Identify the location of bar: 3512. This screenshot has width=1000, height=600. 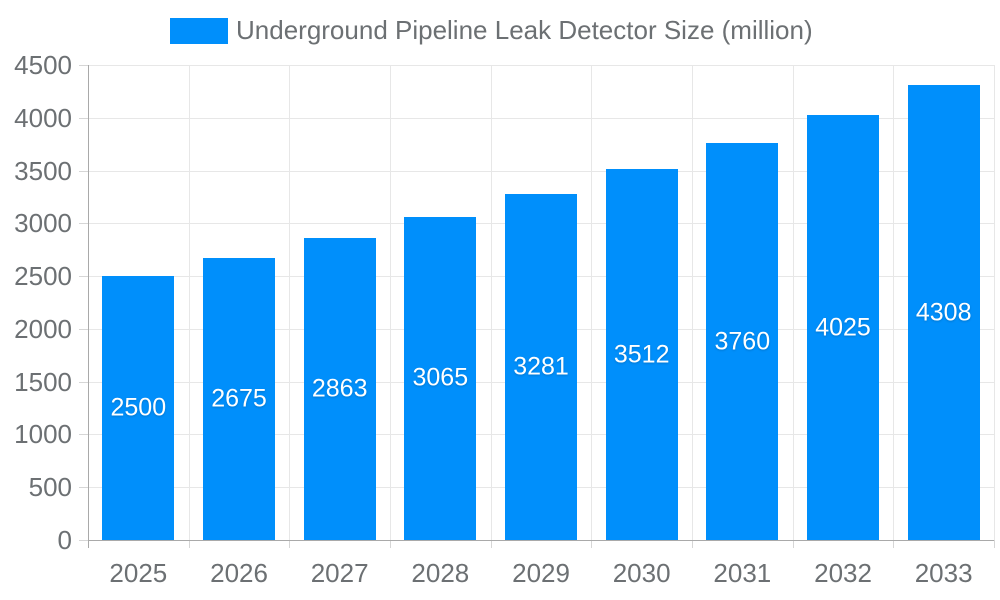
(641, 354).